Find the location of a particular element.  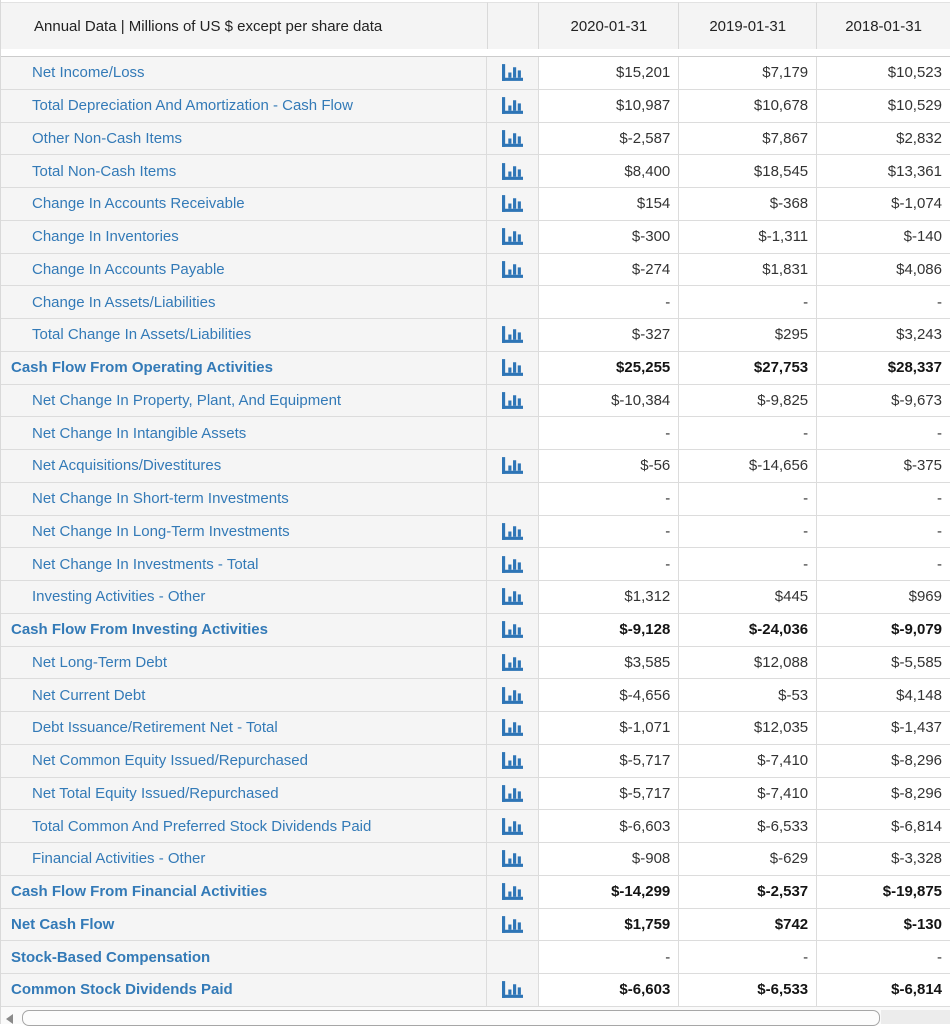

value-2018: $4,086 is located at coordinates (919, 269).